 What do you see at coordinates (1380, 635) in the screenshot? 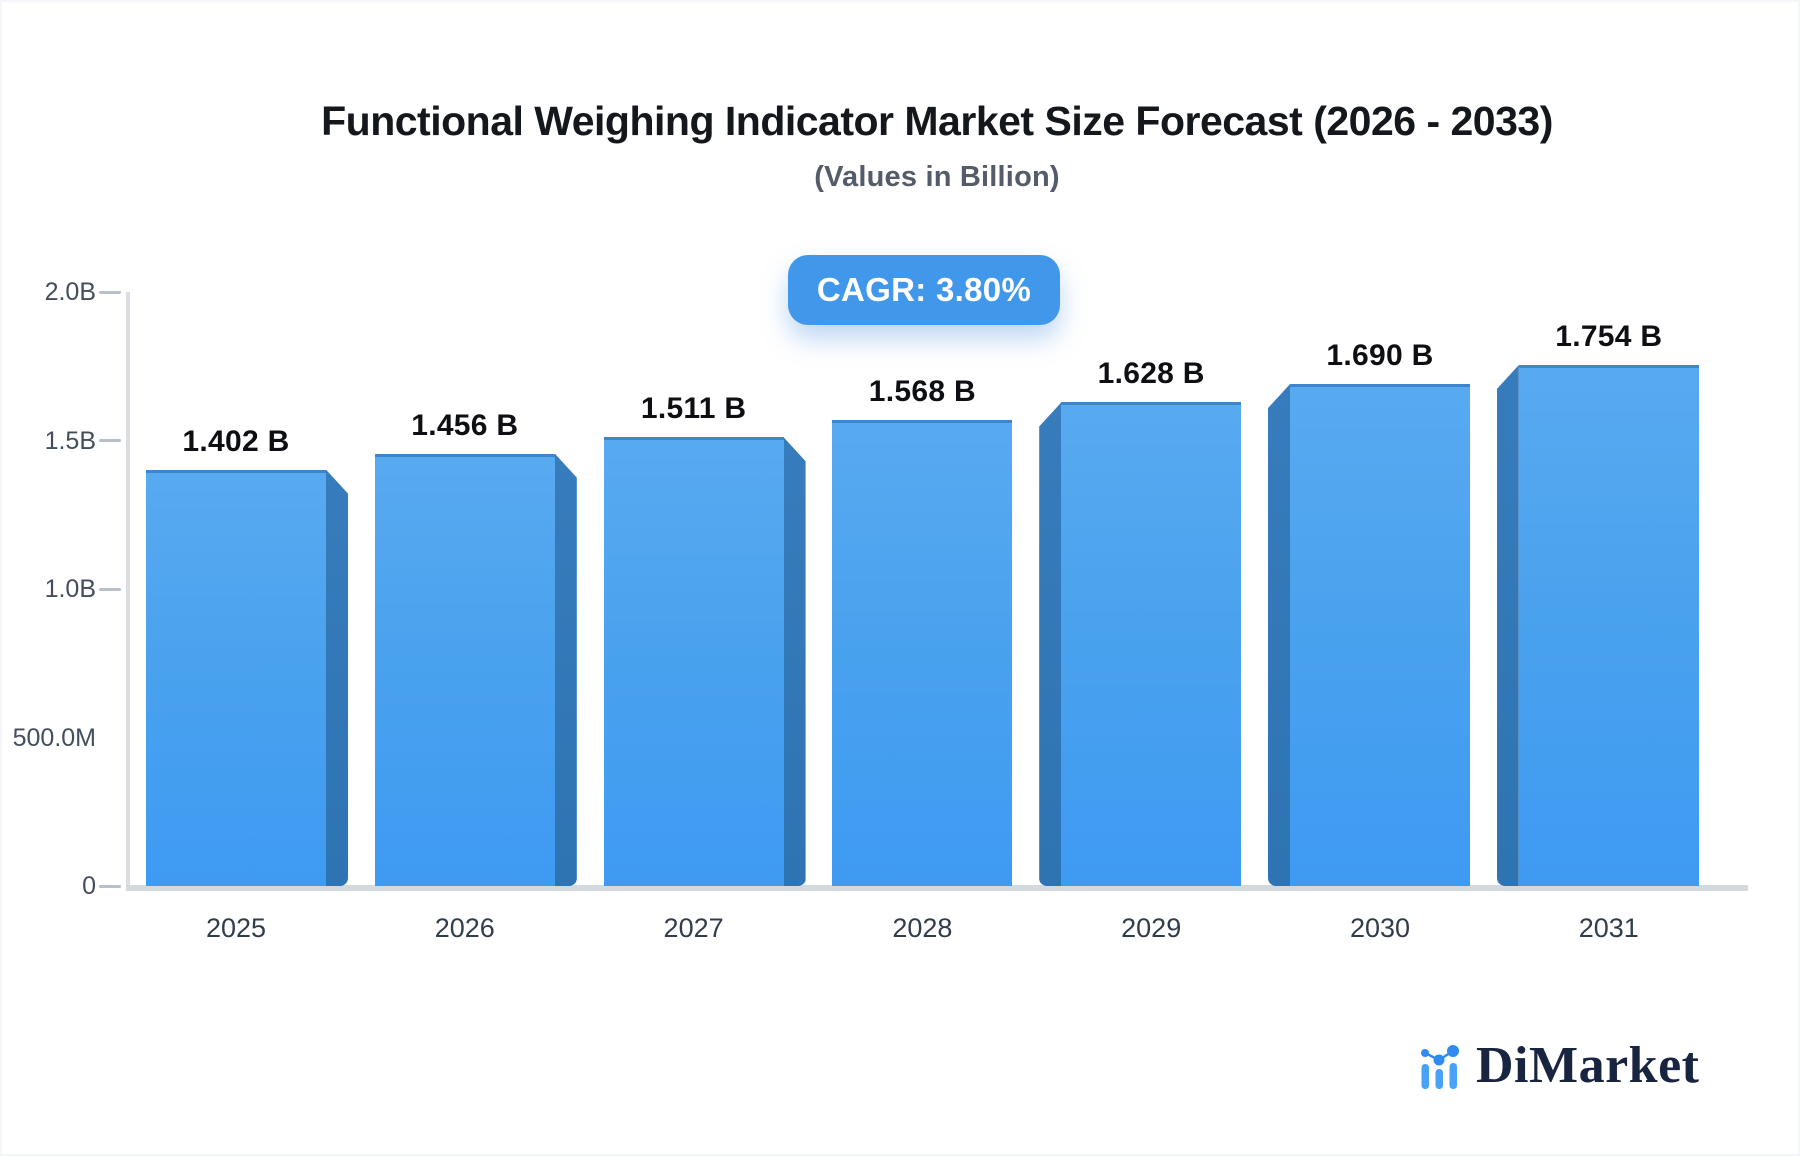
I see `bar-2030` at bounding box center [1380, 635].